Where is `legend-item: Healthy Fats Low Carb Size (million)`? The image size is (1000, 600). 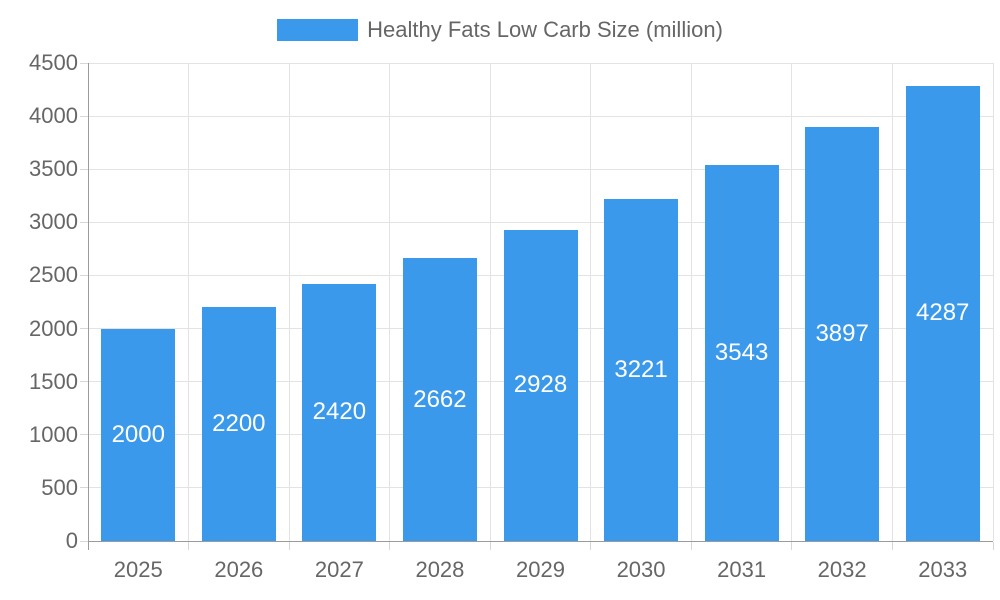 legend-item: Healthy Fats Low Carb Size (million) is located at coordinates (500, 30).